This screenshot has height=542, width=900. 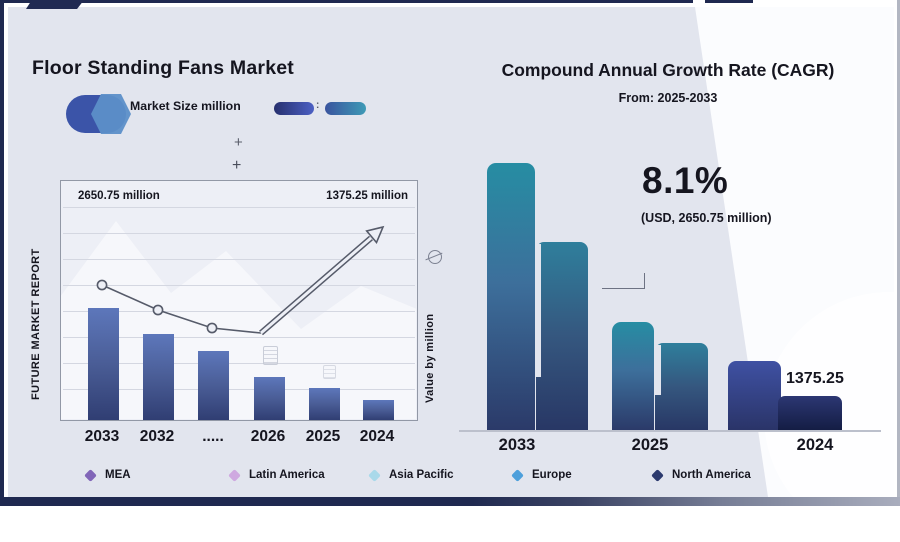 I want to click on legend-item-mea: MEA, so click(x=107, y=475).